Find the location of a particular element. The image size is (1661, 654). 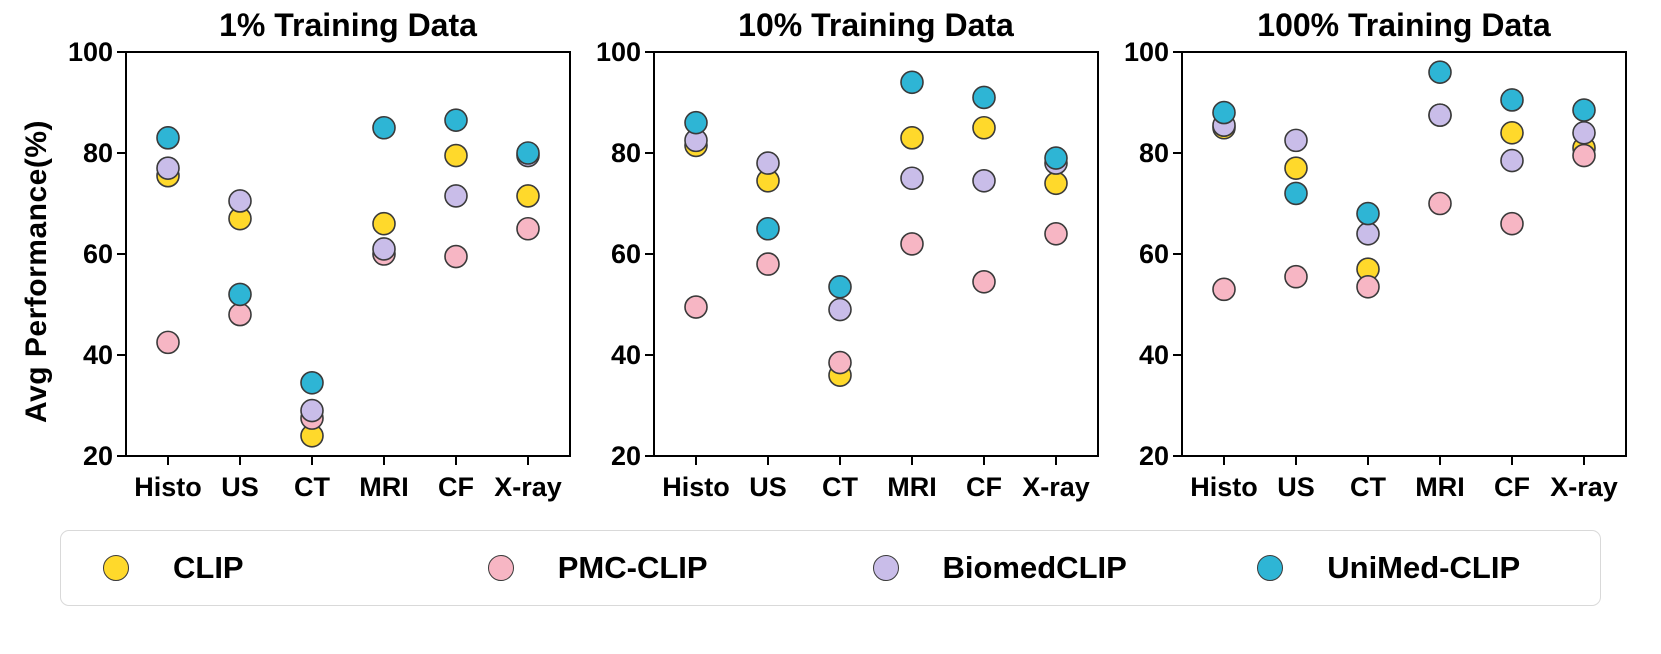

svg-text: 1% Training Data is located at coordinates (348, 25).